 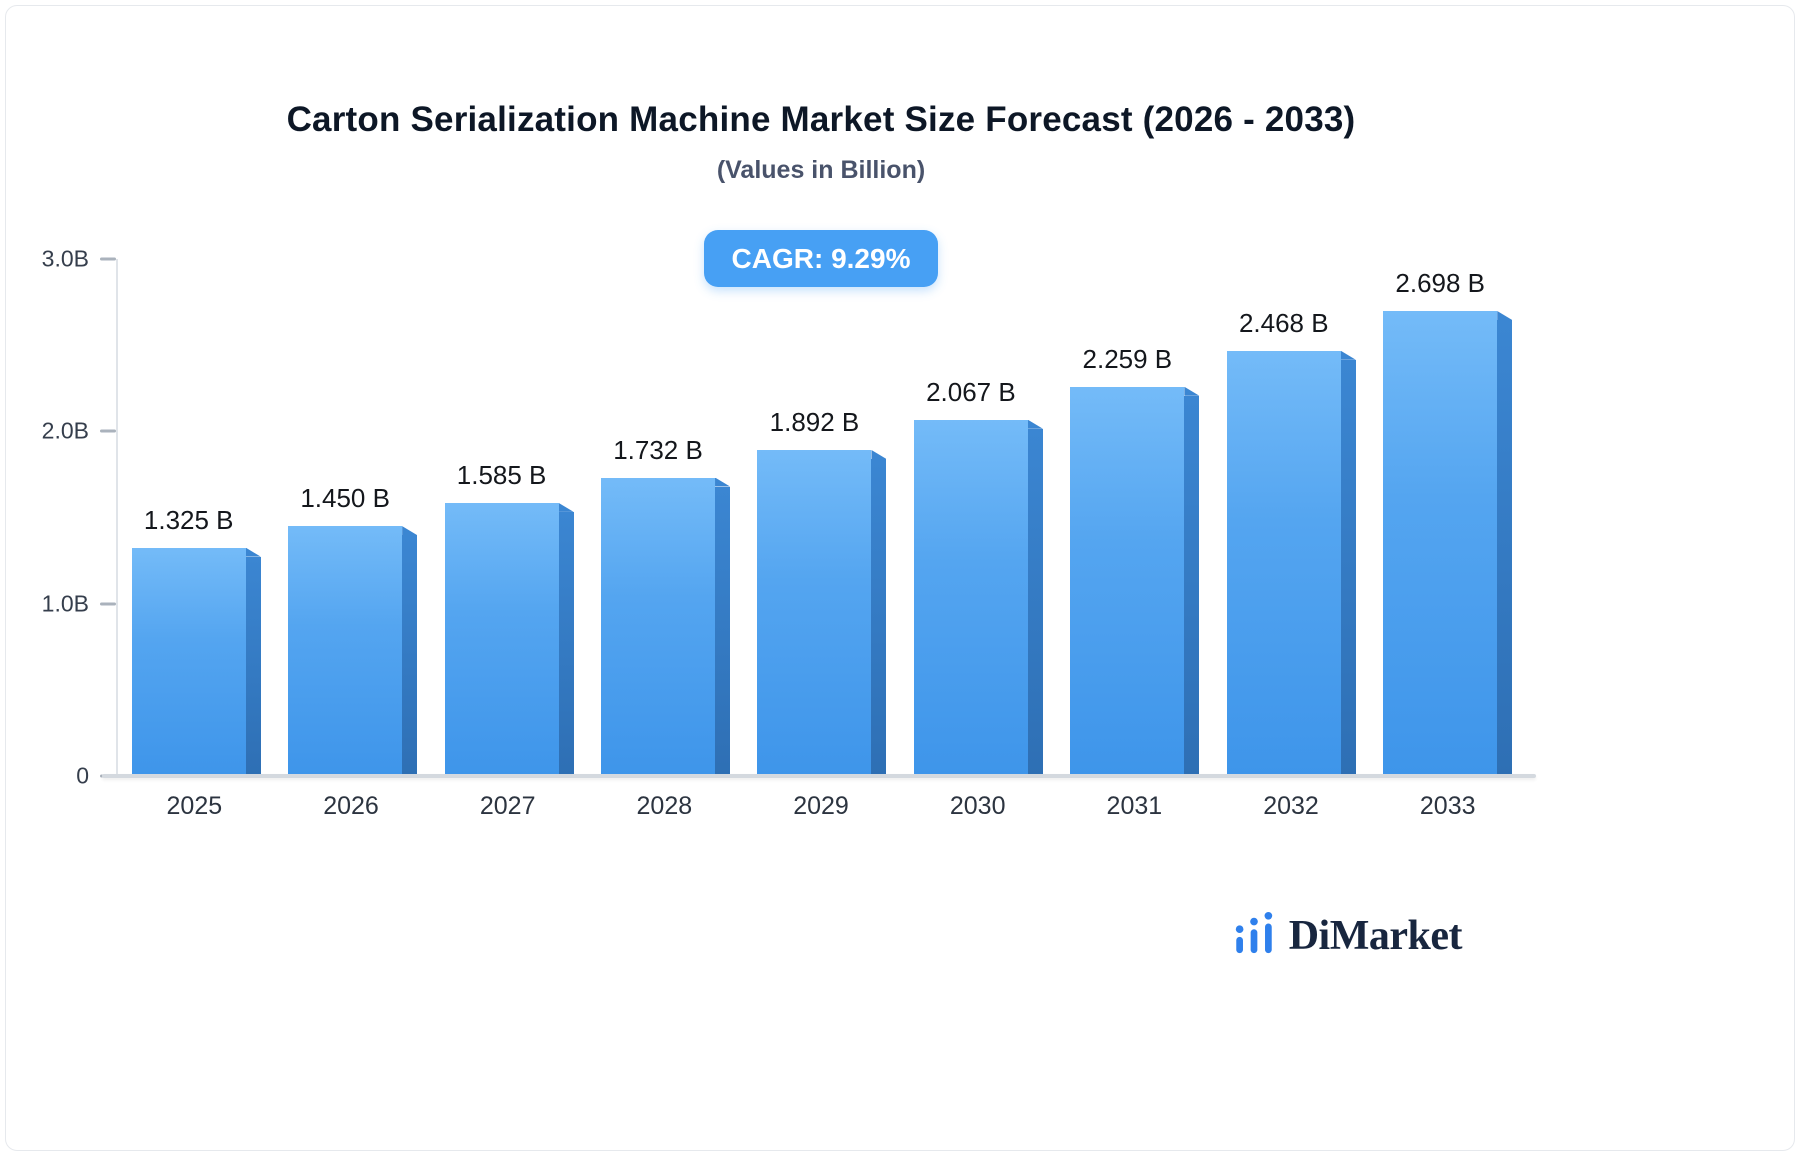 I want to click on cagr-badge-row: CAGR: 9.29%, so click(x=821, y=258).